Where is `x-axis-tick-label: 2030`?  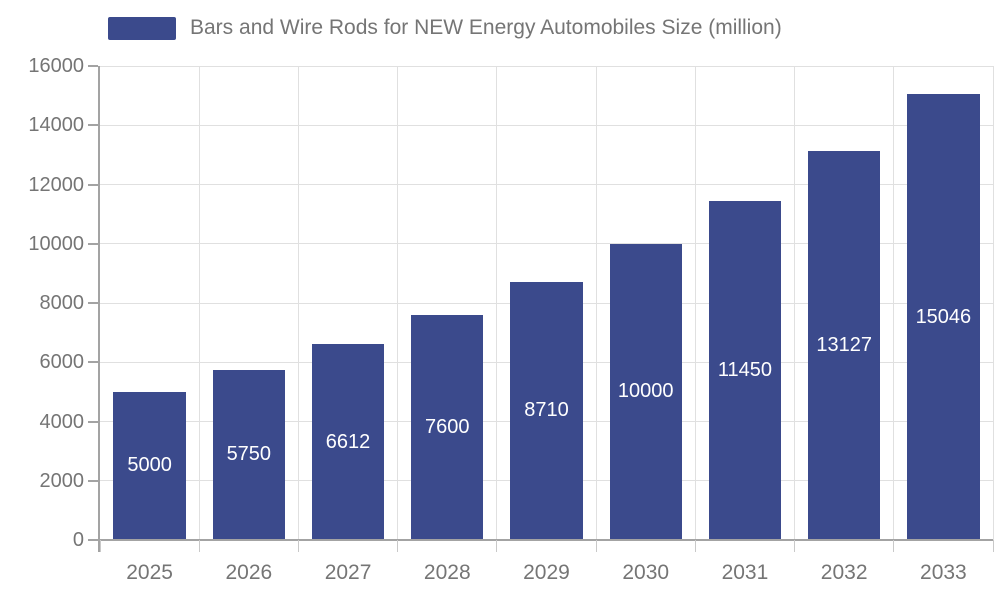
x-axis-tick-label: 2030 is located at coordinates (646, 572).